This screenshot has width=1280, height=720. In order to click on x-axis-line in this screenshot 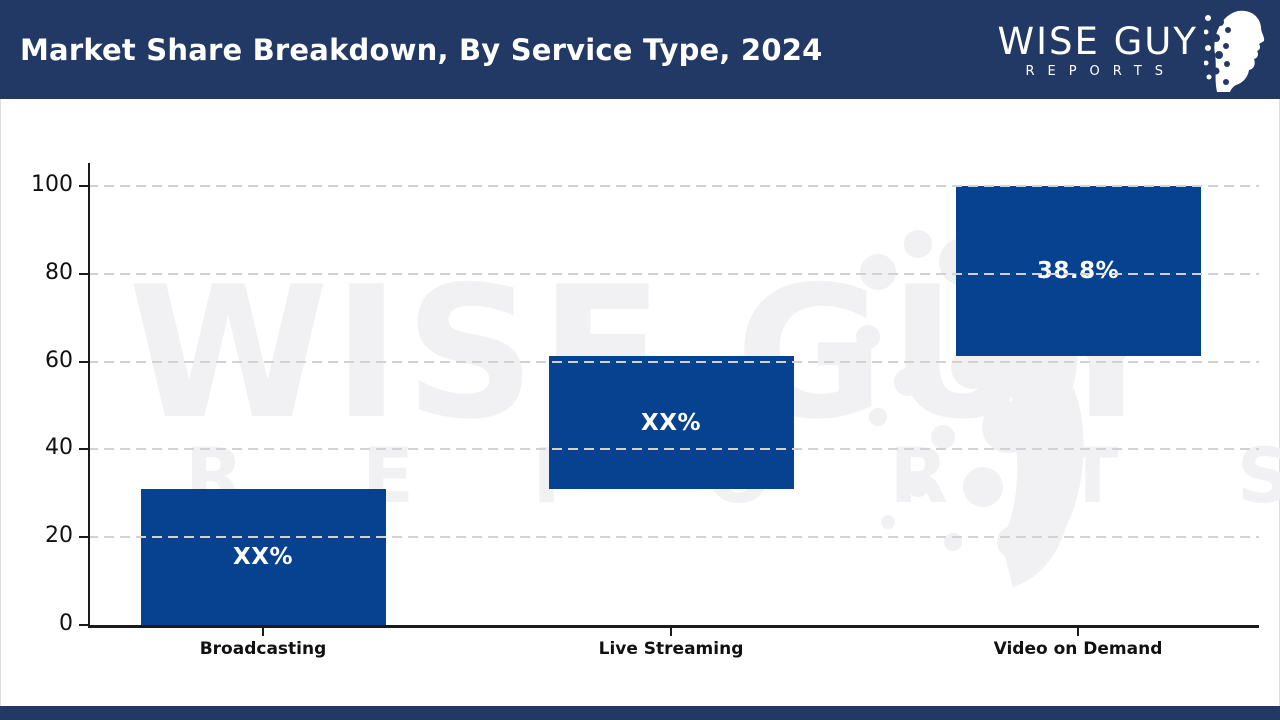, I will do `click(673, 626)`.